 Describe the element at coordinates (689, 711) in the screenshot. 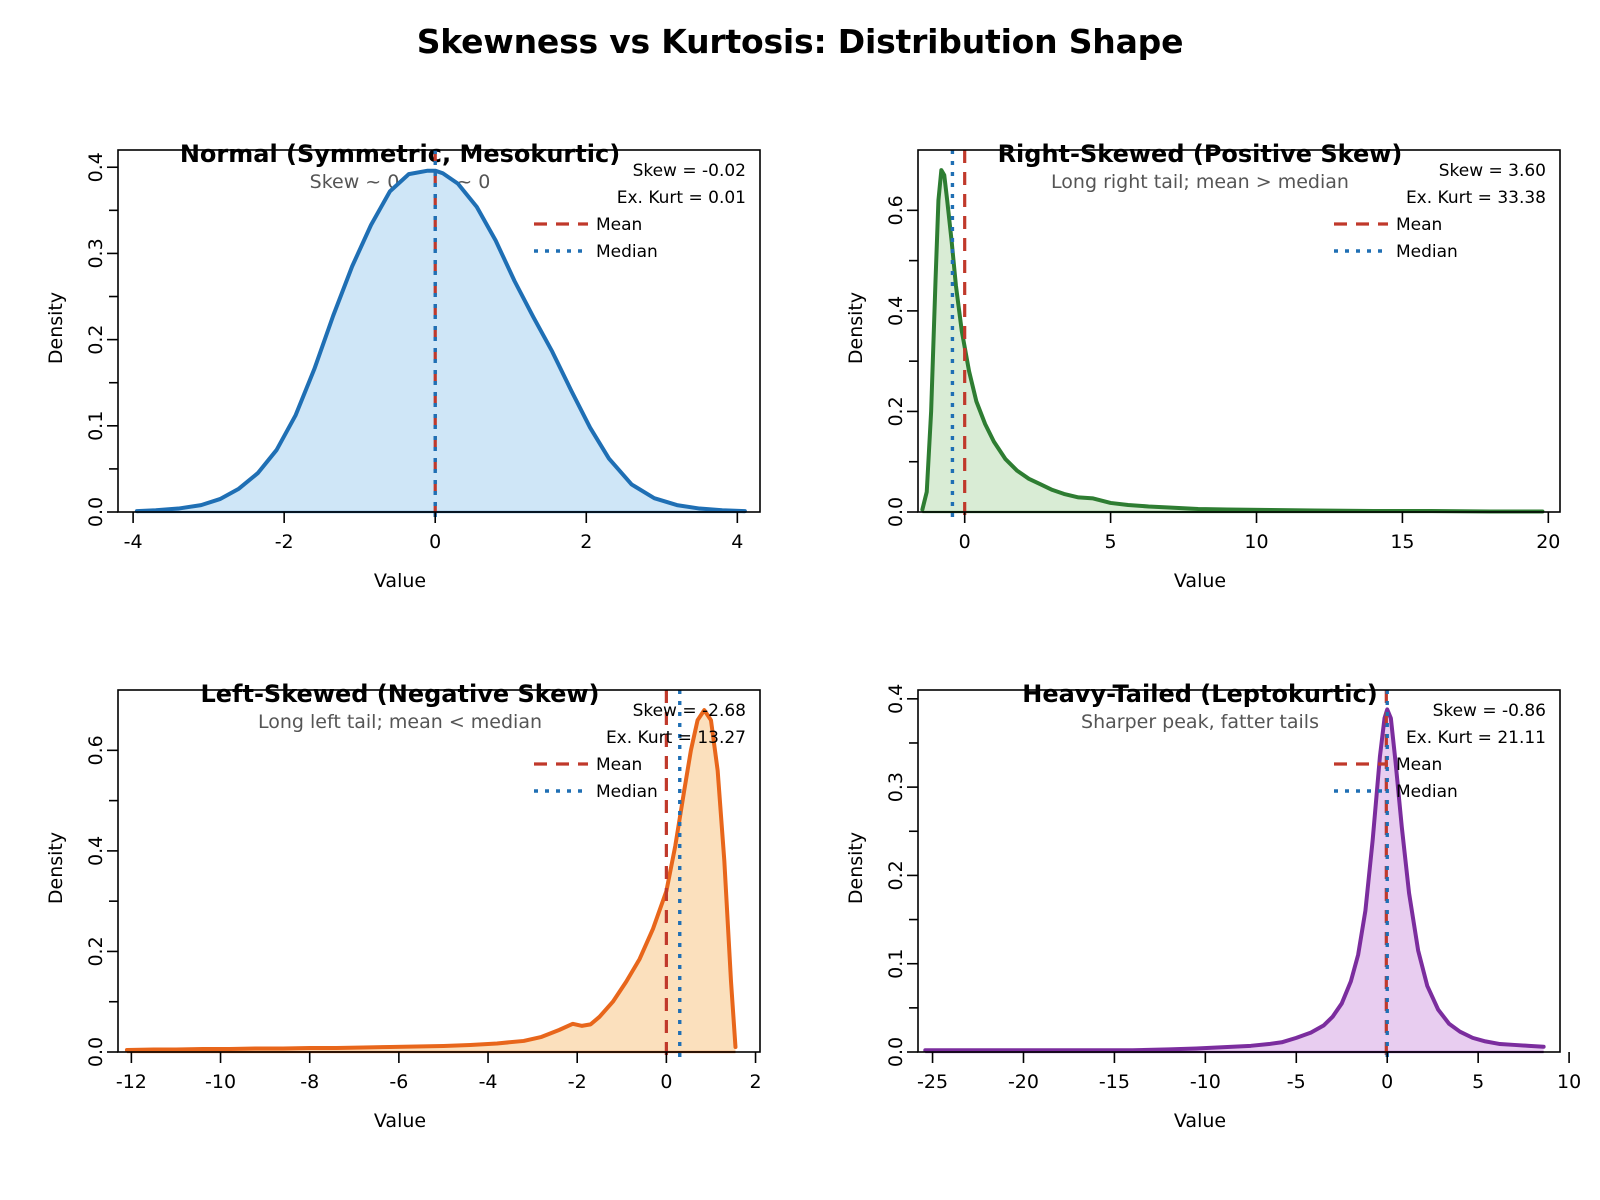

I see `skew-value-left_skewed: Skew = -2.68` at that location.